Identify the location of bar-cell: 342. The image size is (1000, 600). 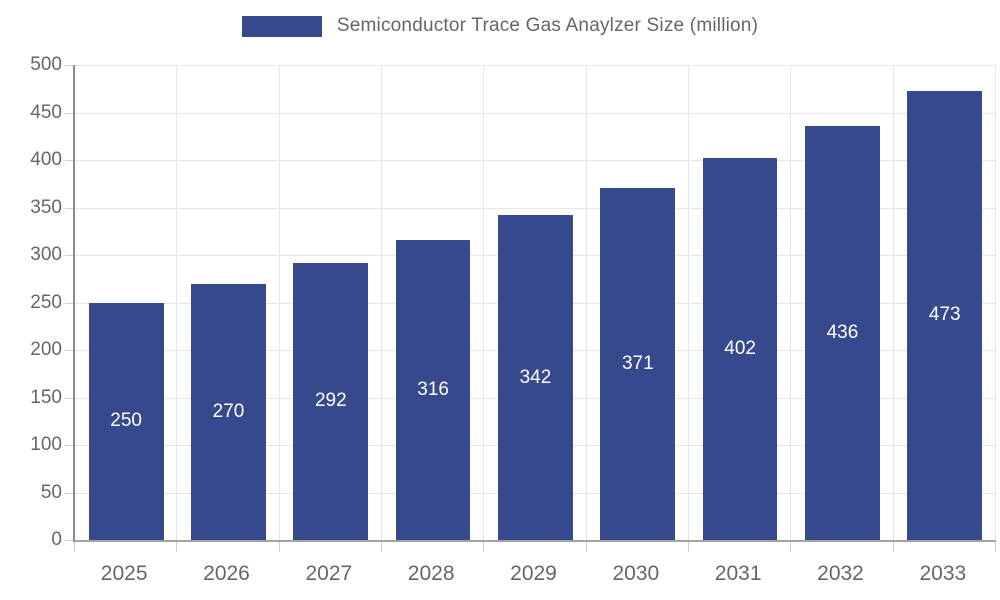
(535, 302).